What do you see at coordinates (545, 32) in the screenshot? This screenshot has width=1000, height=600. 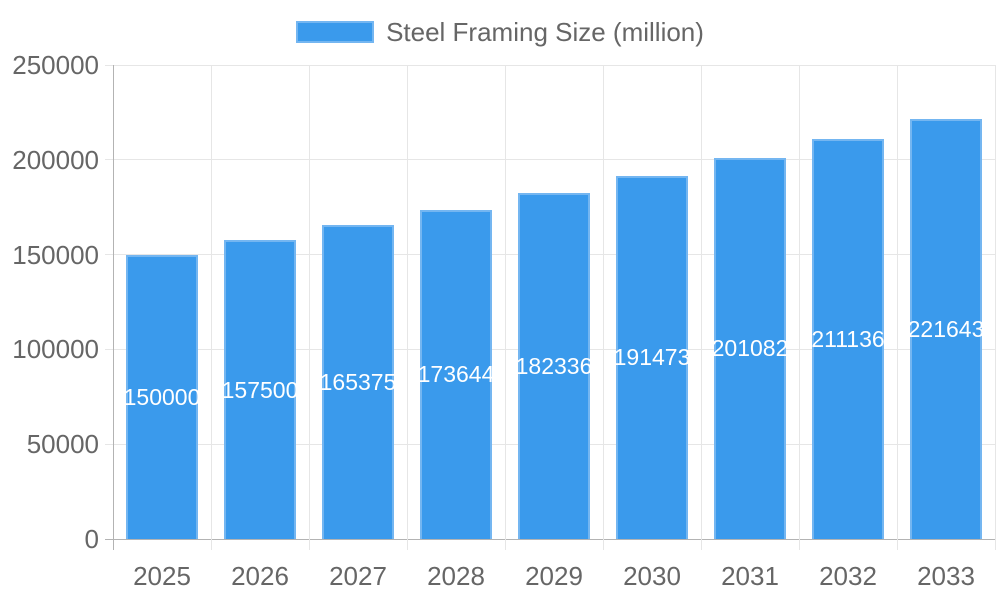 I see `legend-label: Steel Framing Size (million)` at bounding box center [545, 32].